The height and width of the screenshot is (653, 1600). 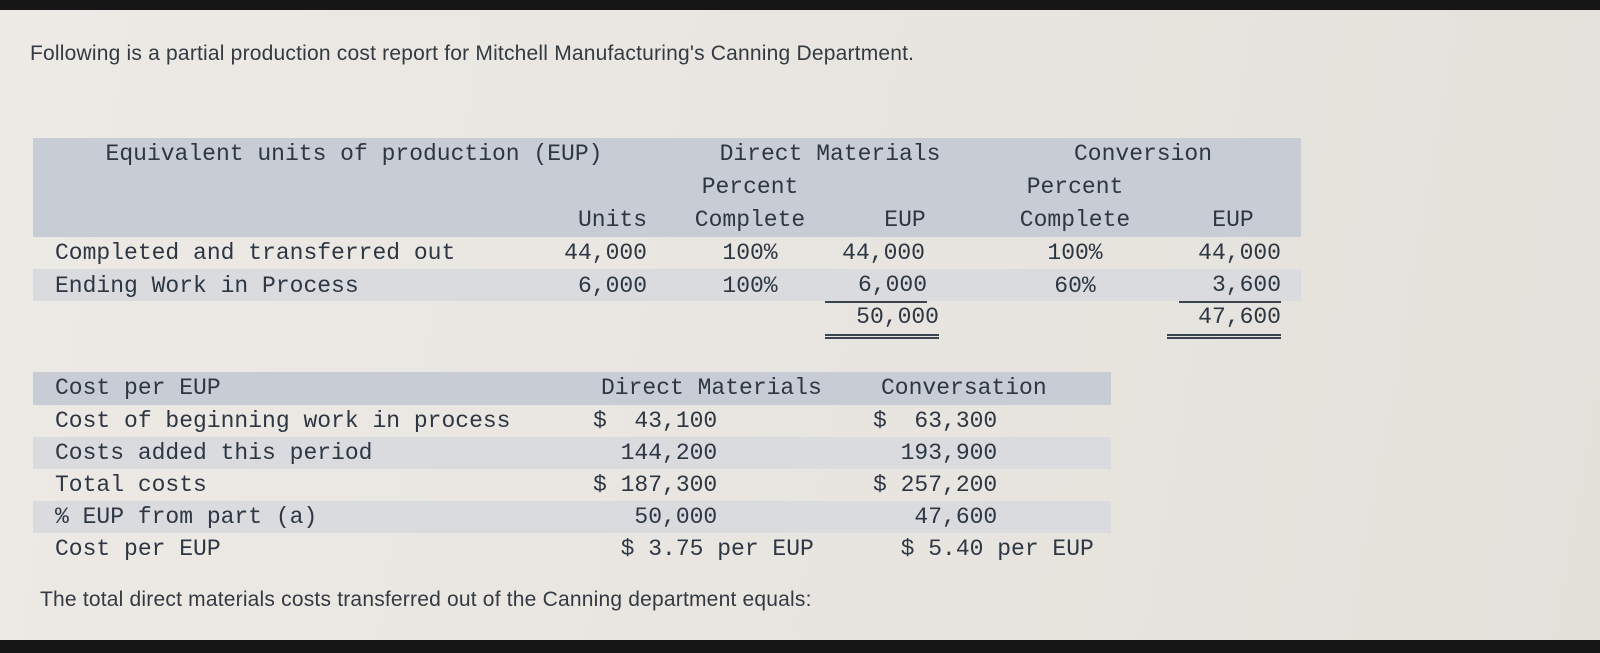 I want to click on dm-eup-total-value: 50,000, so click(x=882, y=320).